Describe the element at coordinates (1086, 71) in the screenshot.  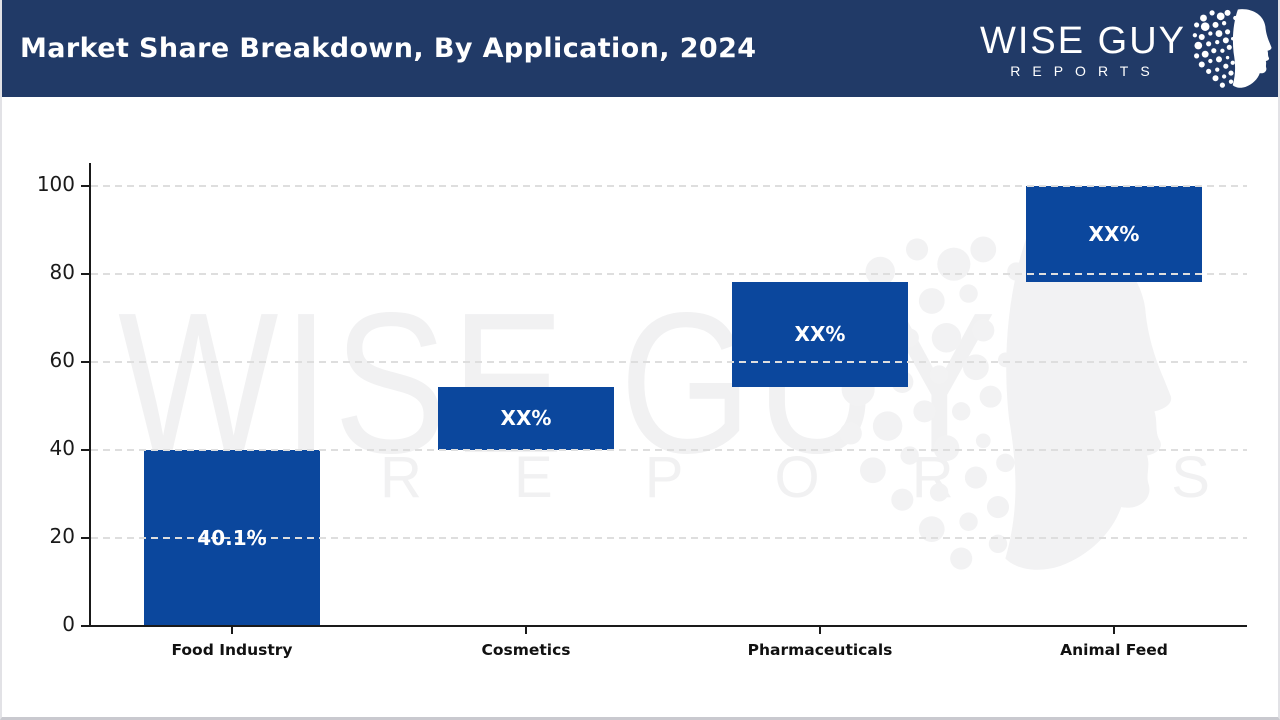
I see `logo-subtext: REPORTS` at that location.